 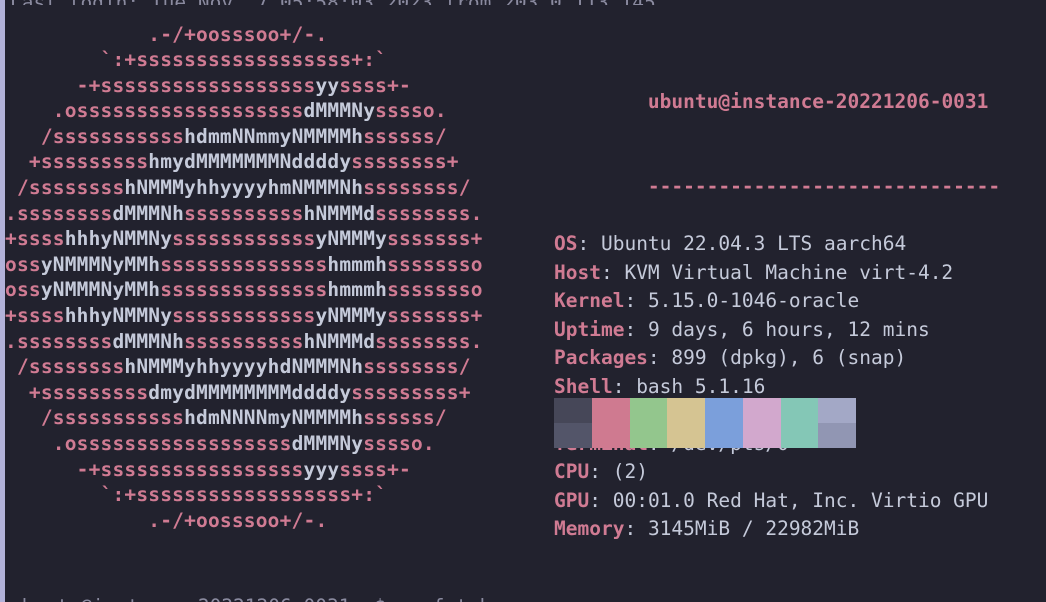 What do you see at coordinates (601, 357) in the screenshot?
I see `neofetch-info-key: Packages` at bounding box center [601, 357].